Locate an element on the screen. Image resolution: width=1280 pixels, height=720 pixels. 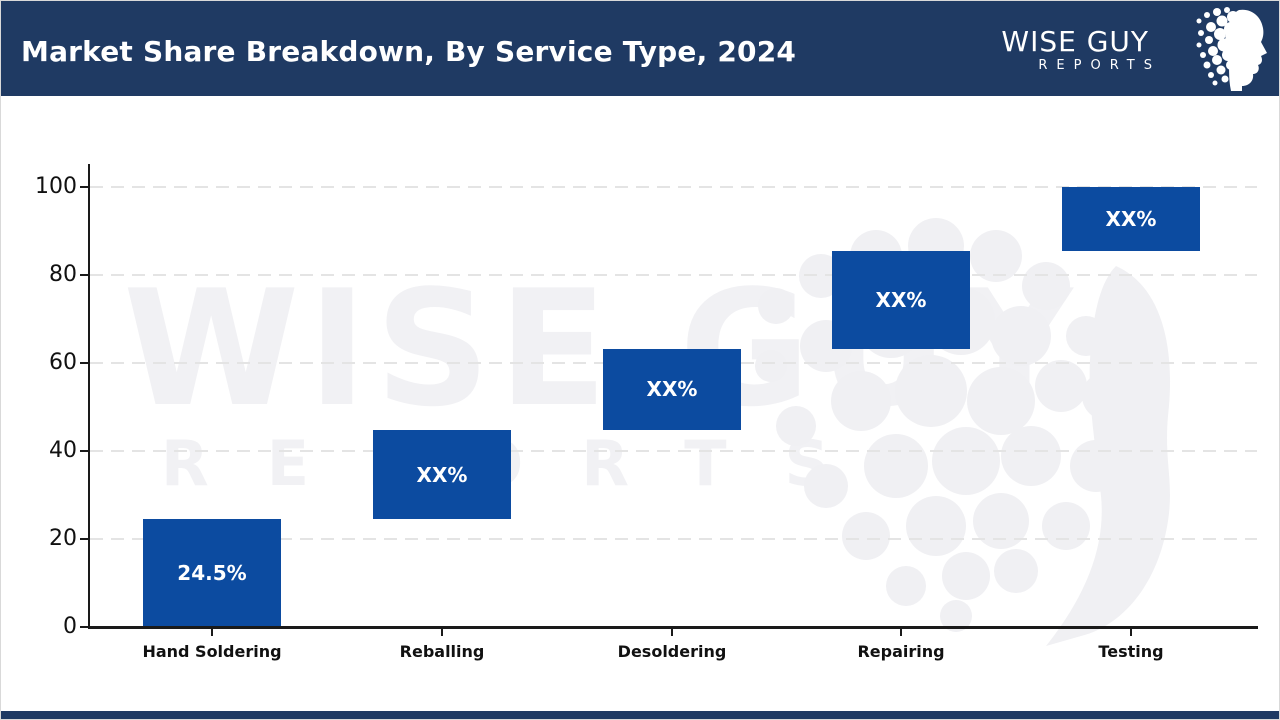
bar-value-label-desoldering: XX% is located at coordinates (672, 389).